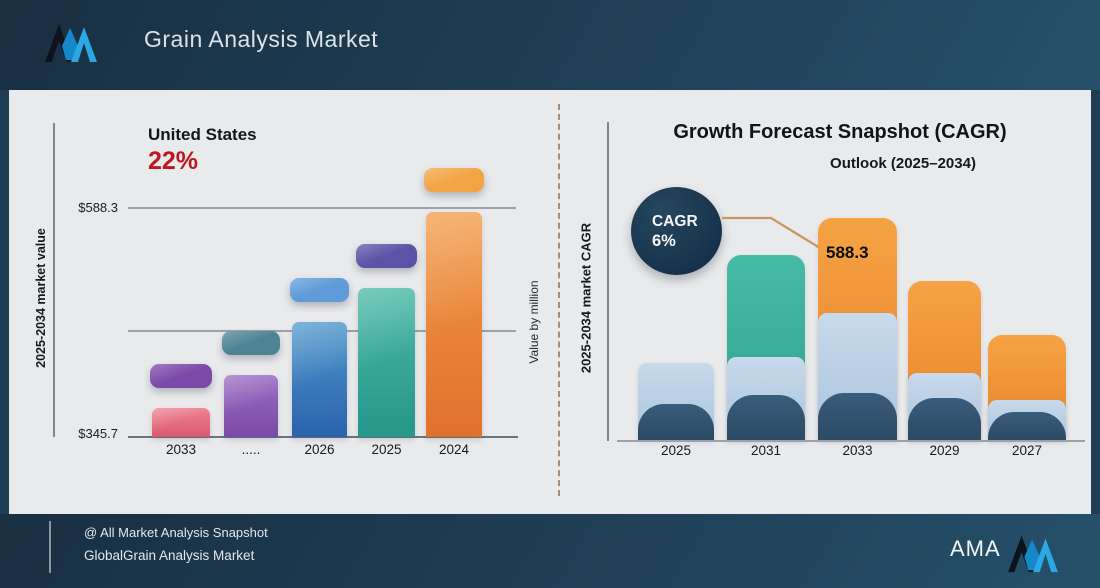  What do you see at coordinates (322, 208) in the screenshot?
I see `gridline-upper` at bounding box center [322, 208].